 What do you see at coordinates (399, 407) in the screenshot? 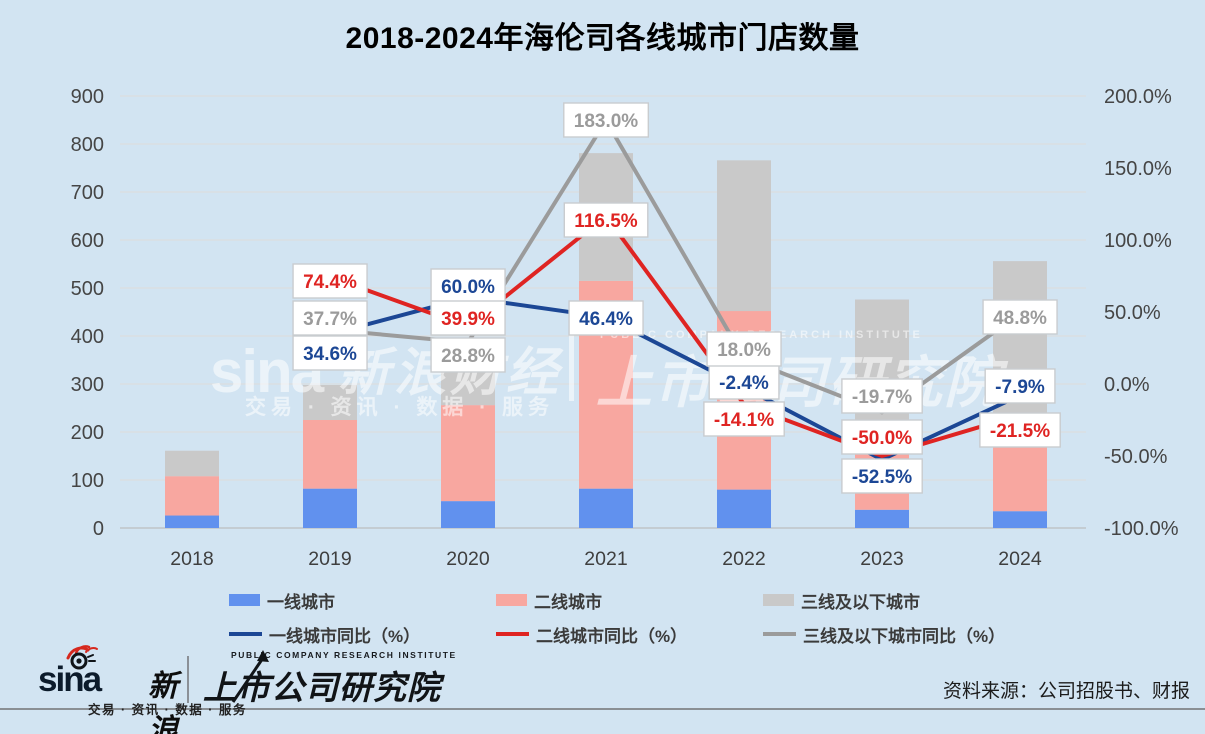
I see `watermark-text: 交易 · 资讯 · 数据 · 服务` at bounding box center [399, 407].